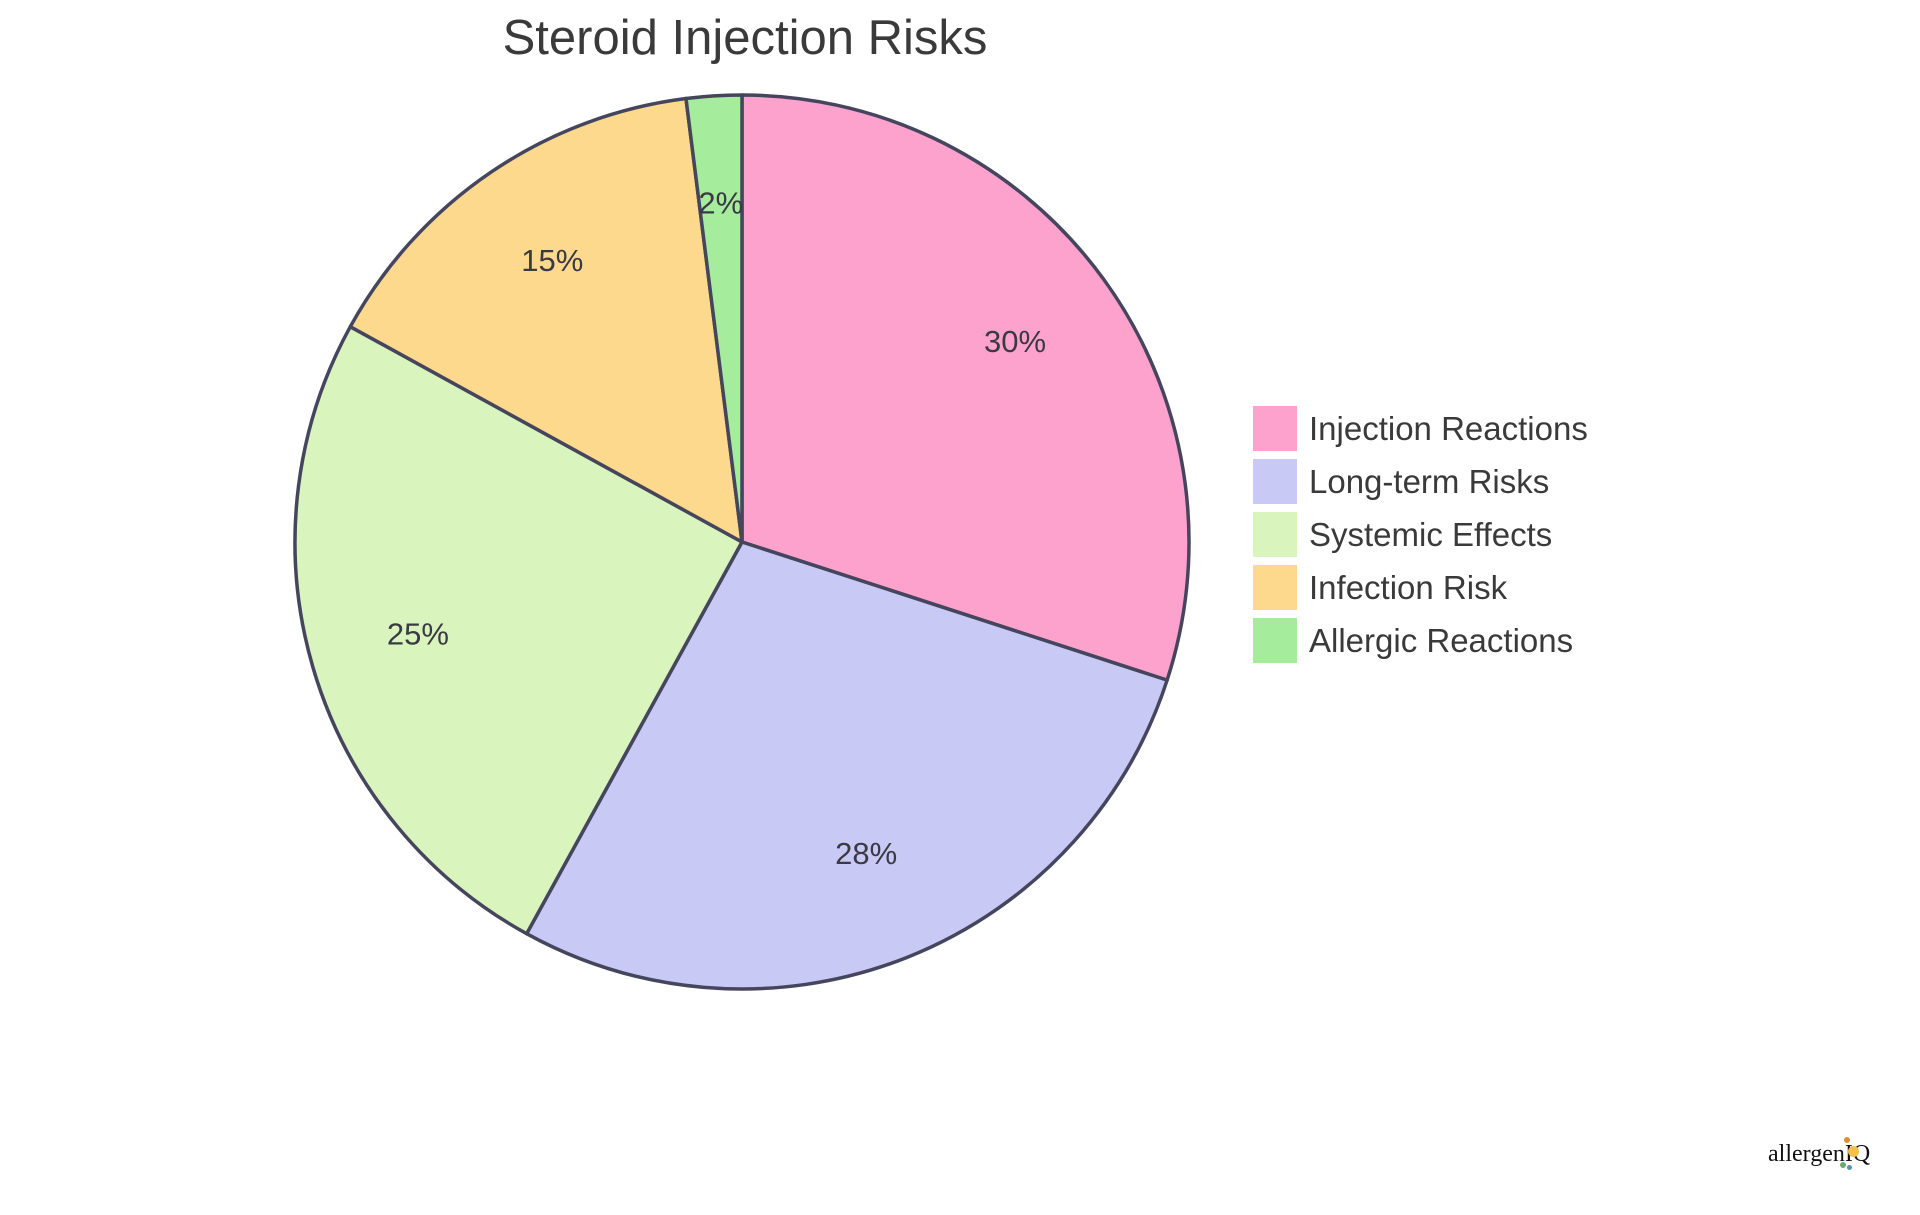 Image resolution: width=1920 pixels, height=1215 pixels. What do you see at coordinates (1275, 587) in the screenshot?
I see `legend-swatch-infection-risk` at bounding box center [1275, 587].